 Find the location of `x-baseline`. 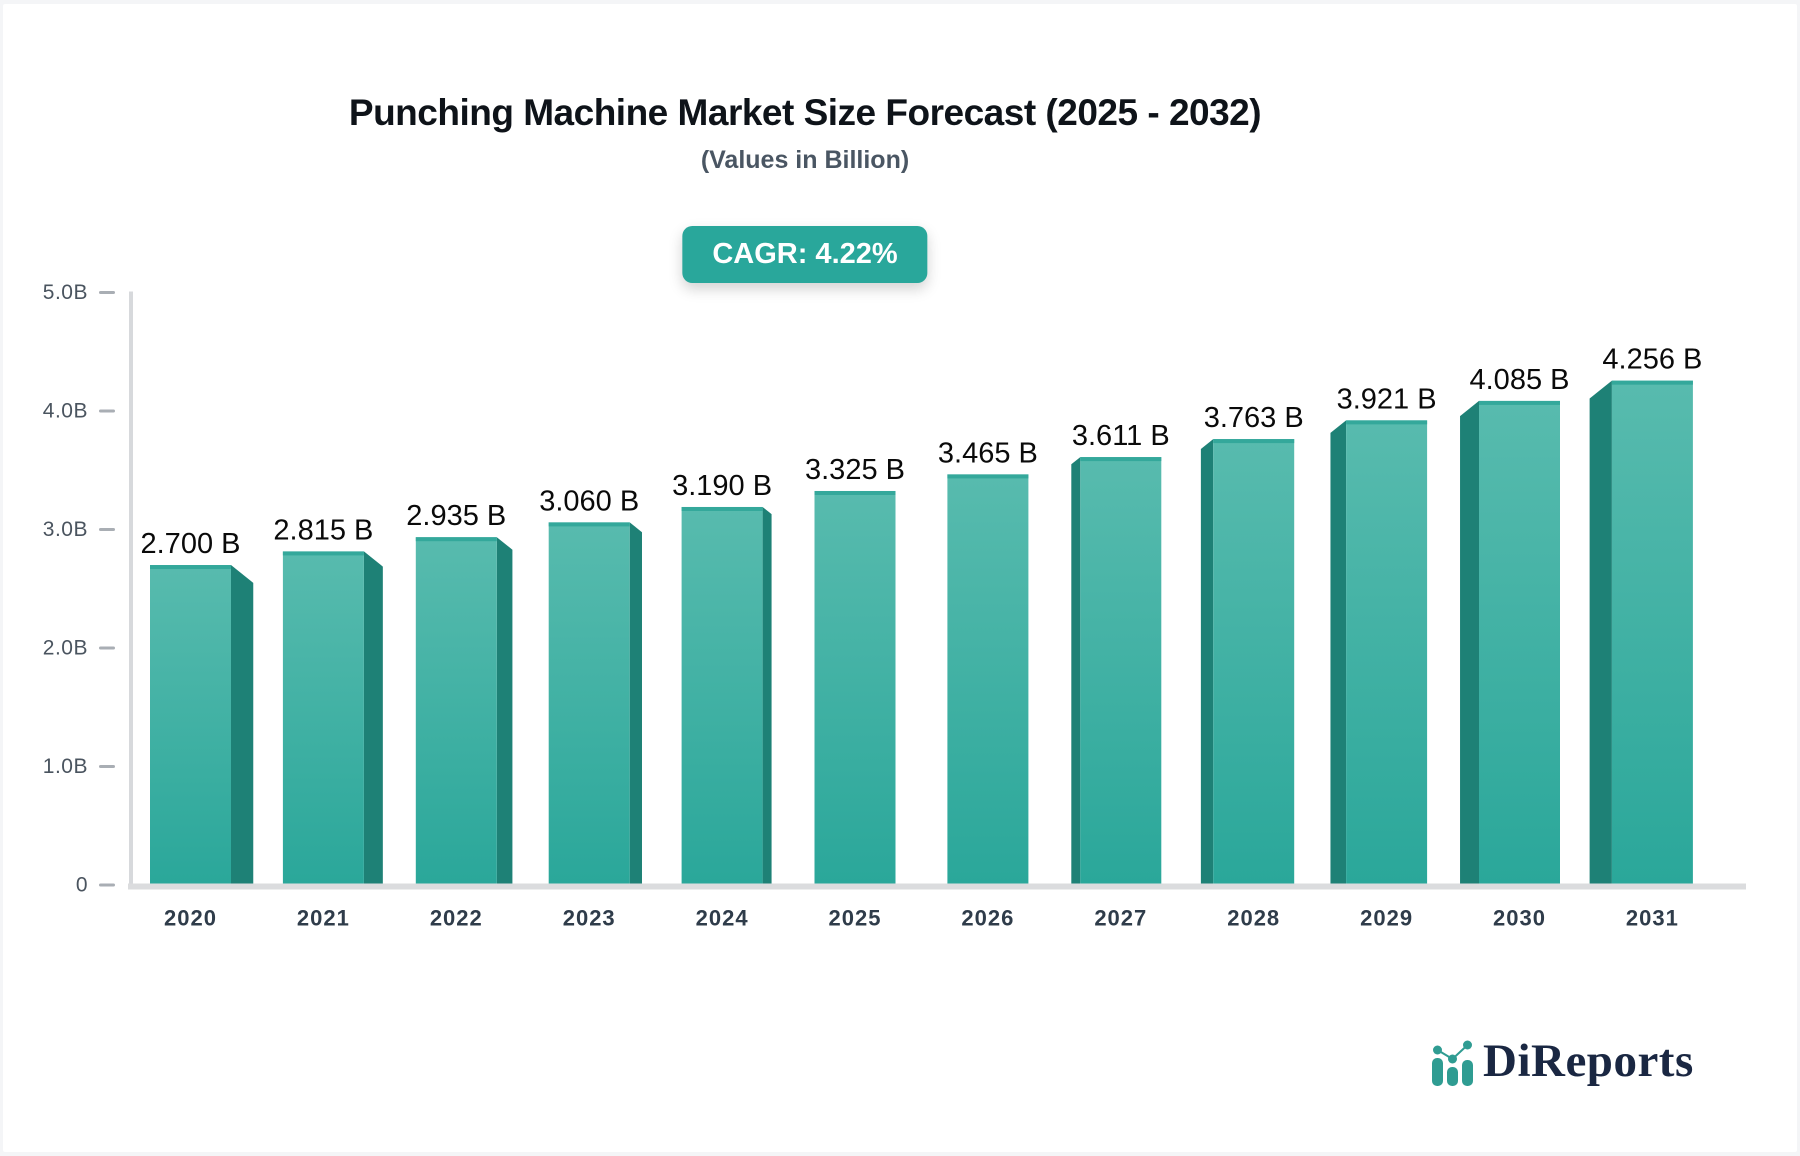

x-baseline is located at coordinates (937, 886).